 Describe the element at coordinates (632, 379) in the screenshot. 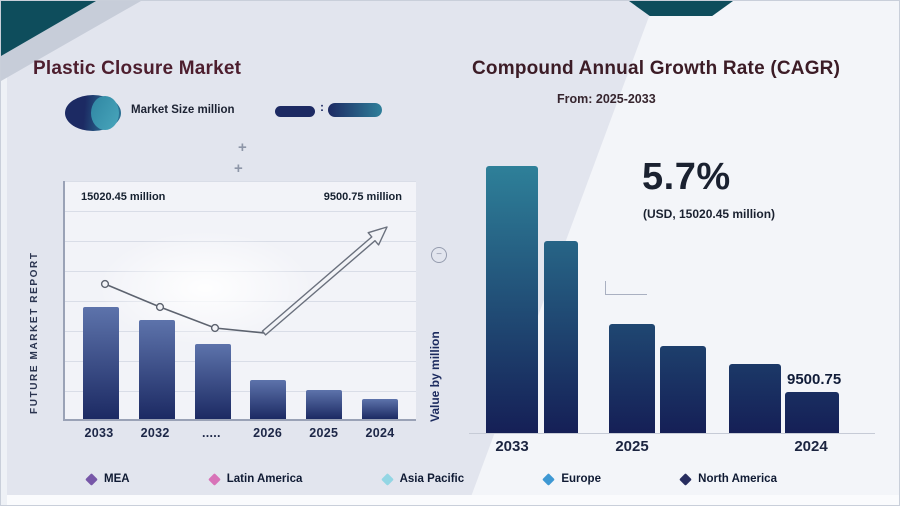

I see `right-chart-bar-2025-bar-a` at that location.